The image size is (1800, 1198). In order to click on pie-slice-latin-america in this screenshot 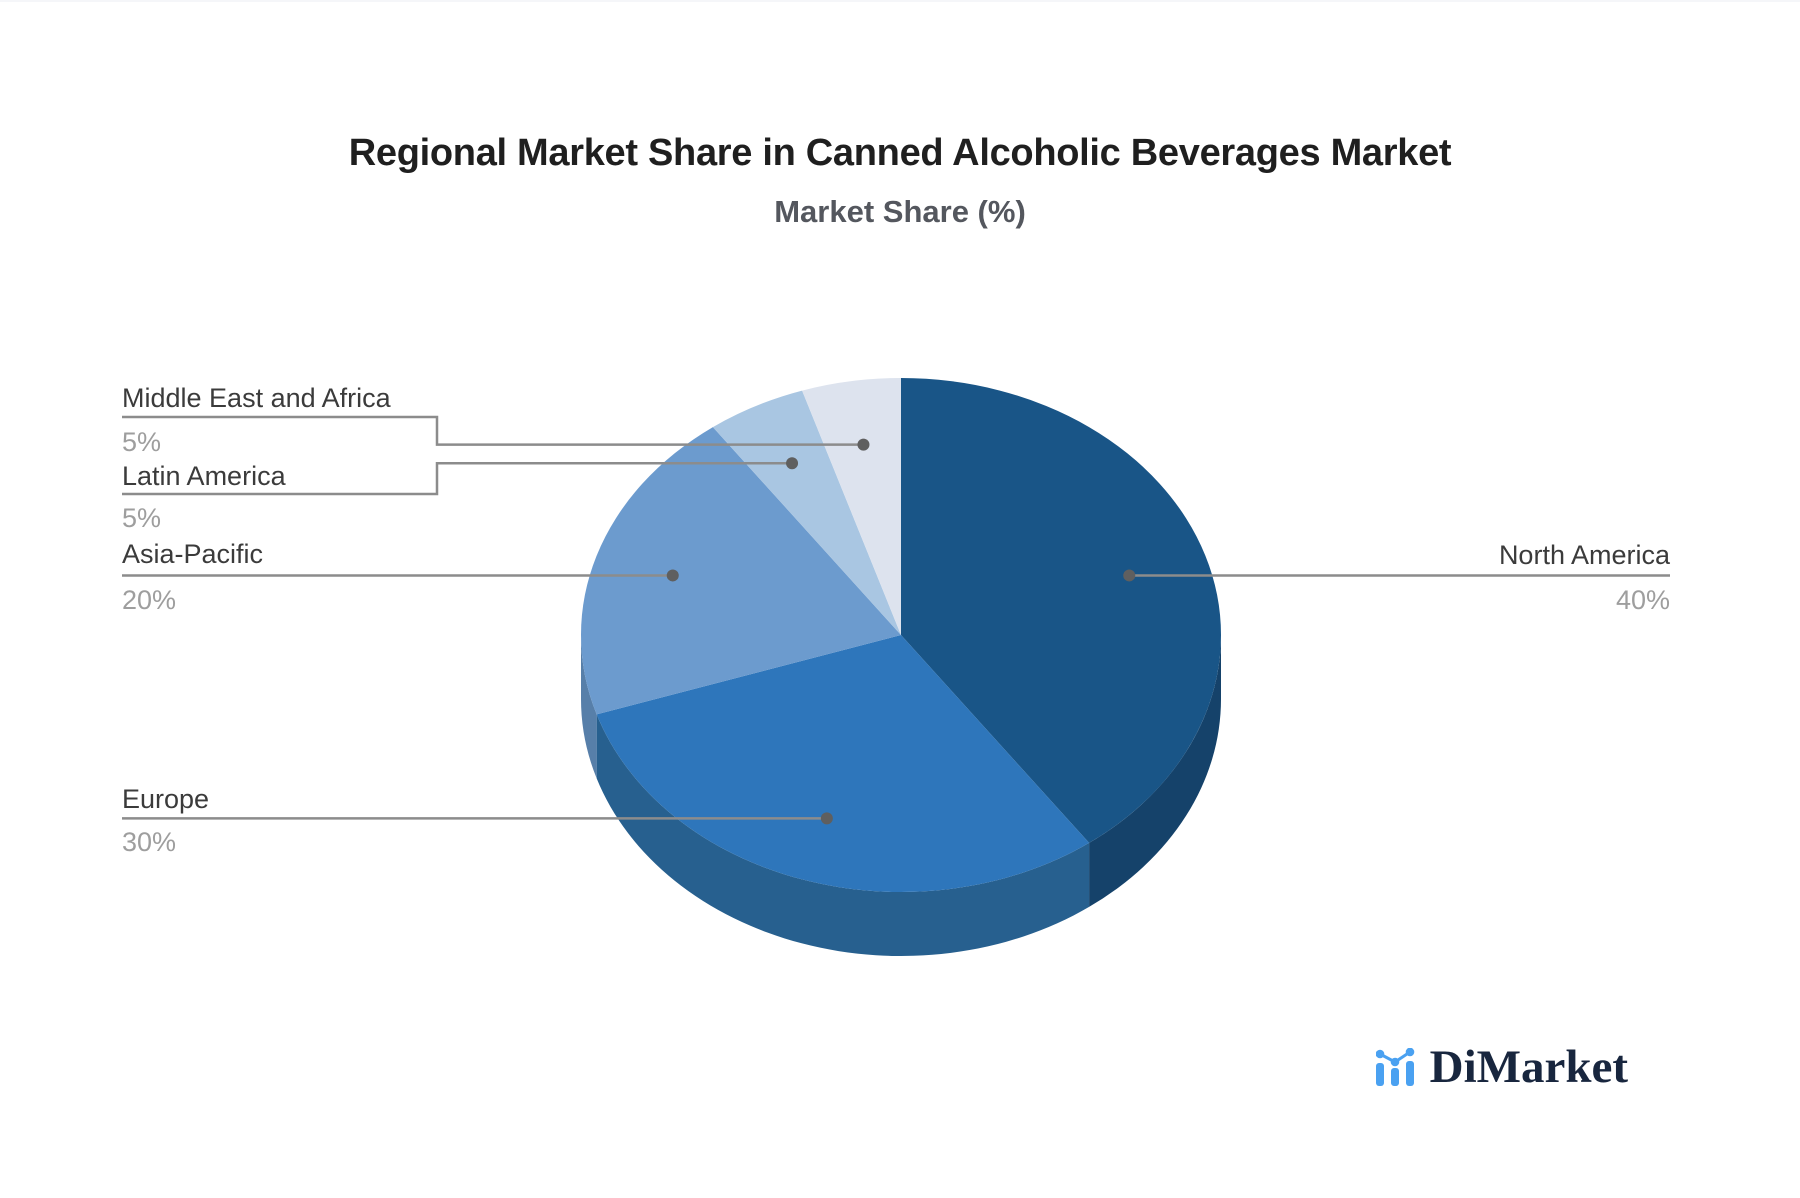, I will do `click(806, 512)`.